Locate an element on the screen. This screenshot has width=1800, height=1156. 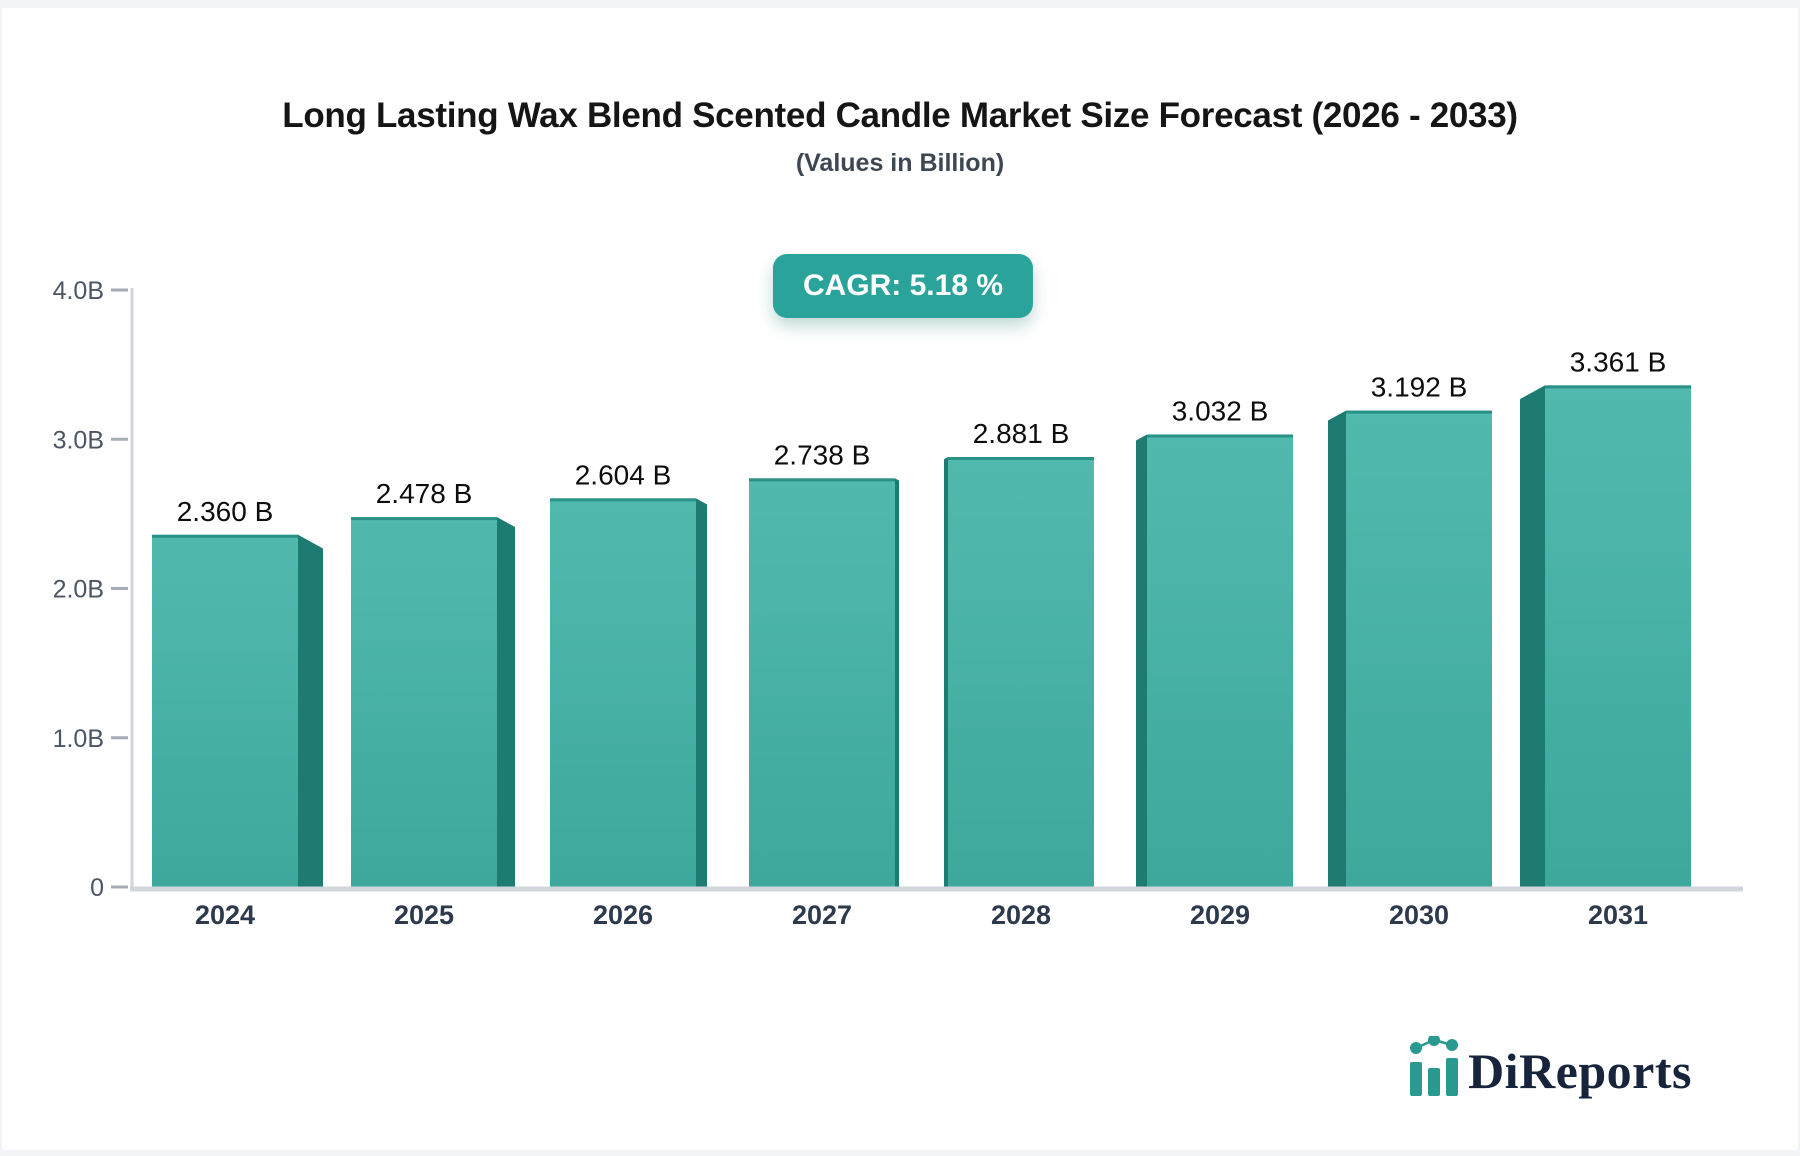
bar-value-label: 2.604 B is located at coordinates (623, 474).